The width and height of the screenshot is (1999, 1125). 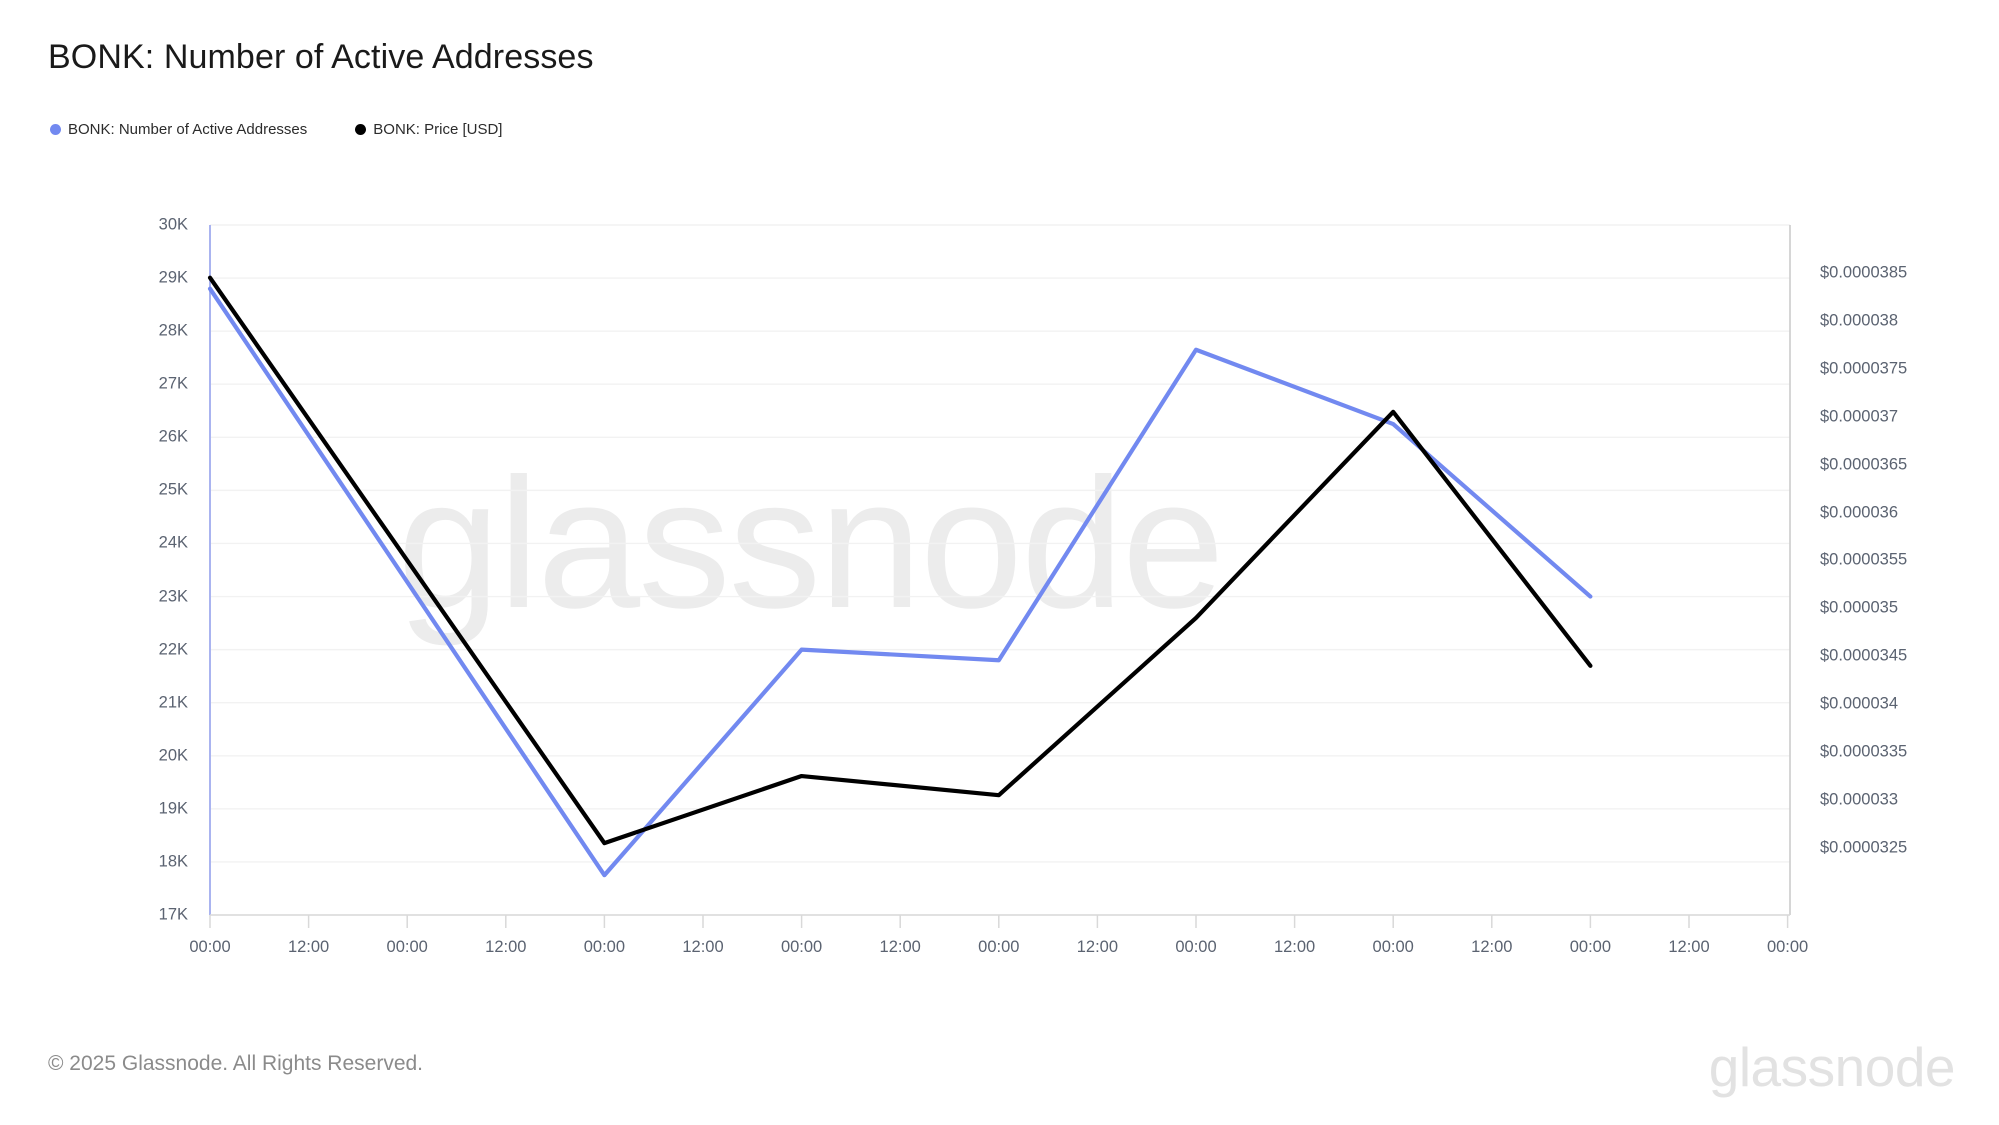 What do you see at coordinates (428, 129) in the screenshot?
I see `legend-item-price: BONK: Price [USD]` at bounding box center [428, 129].